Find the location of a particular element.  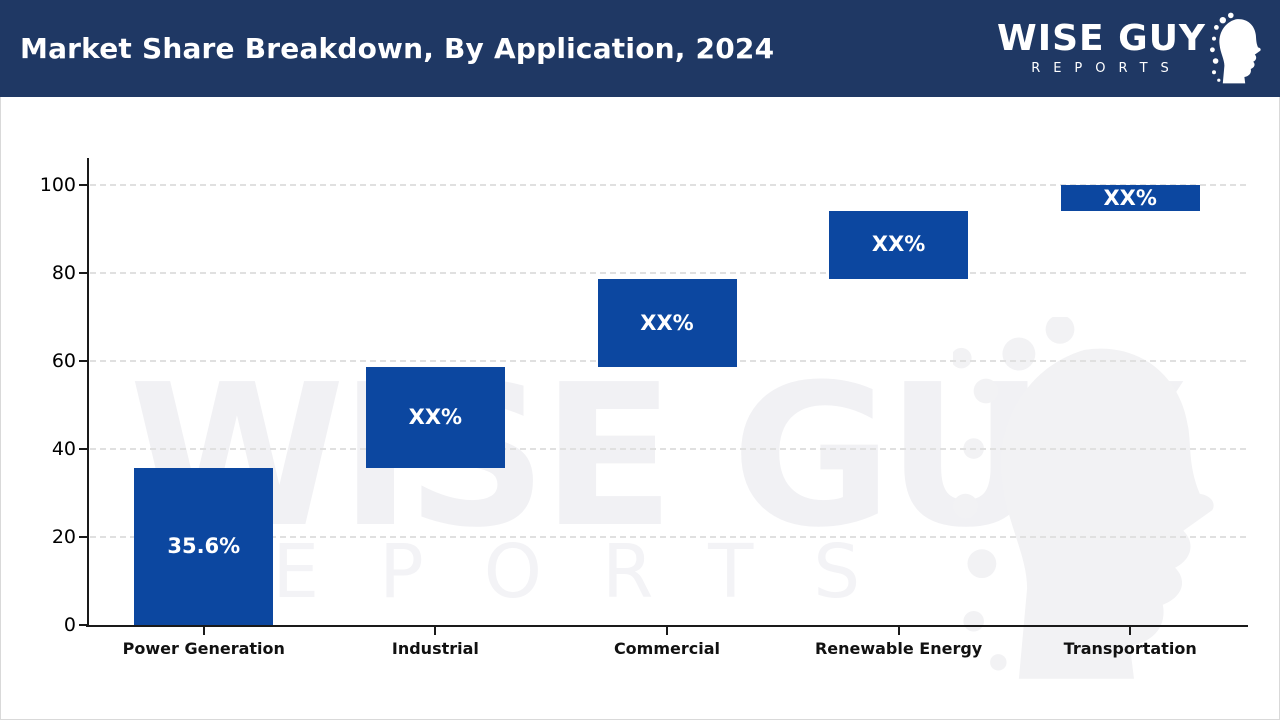

x-category-label: Commercial is located at coordinates (667, 648).